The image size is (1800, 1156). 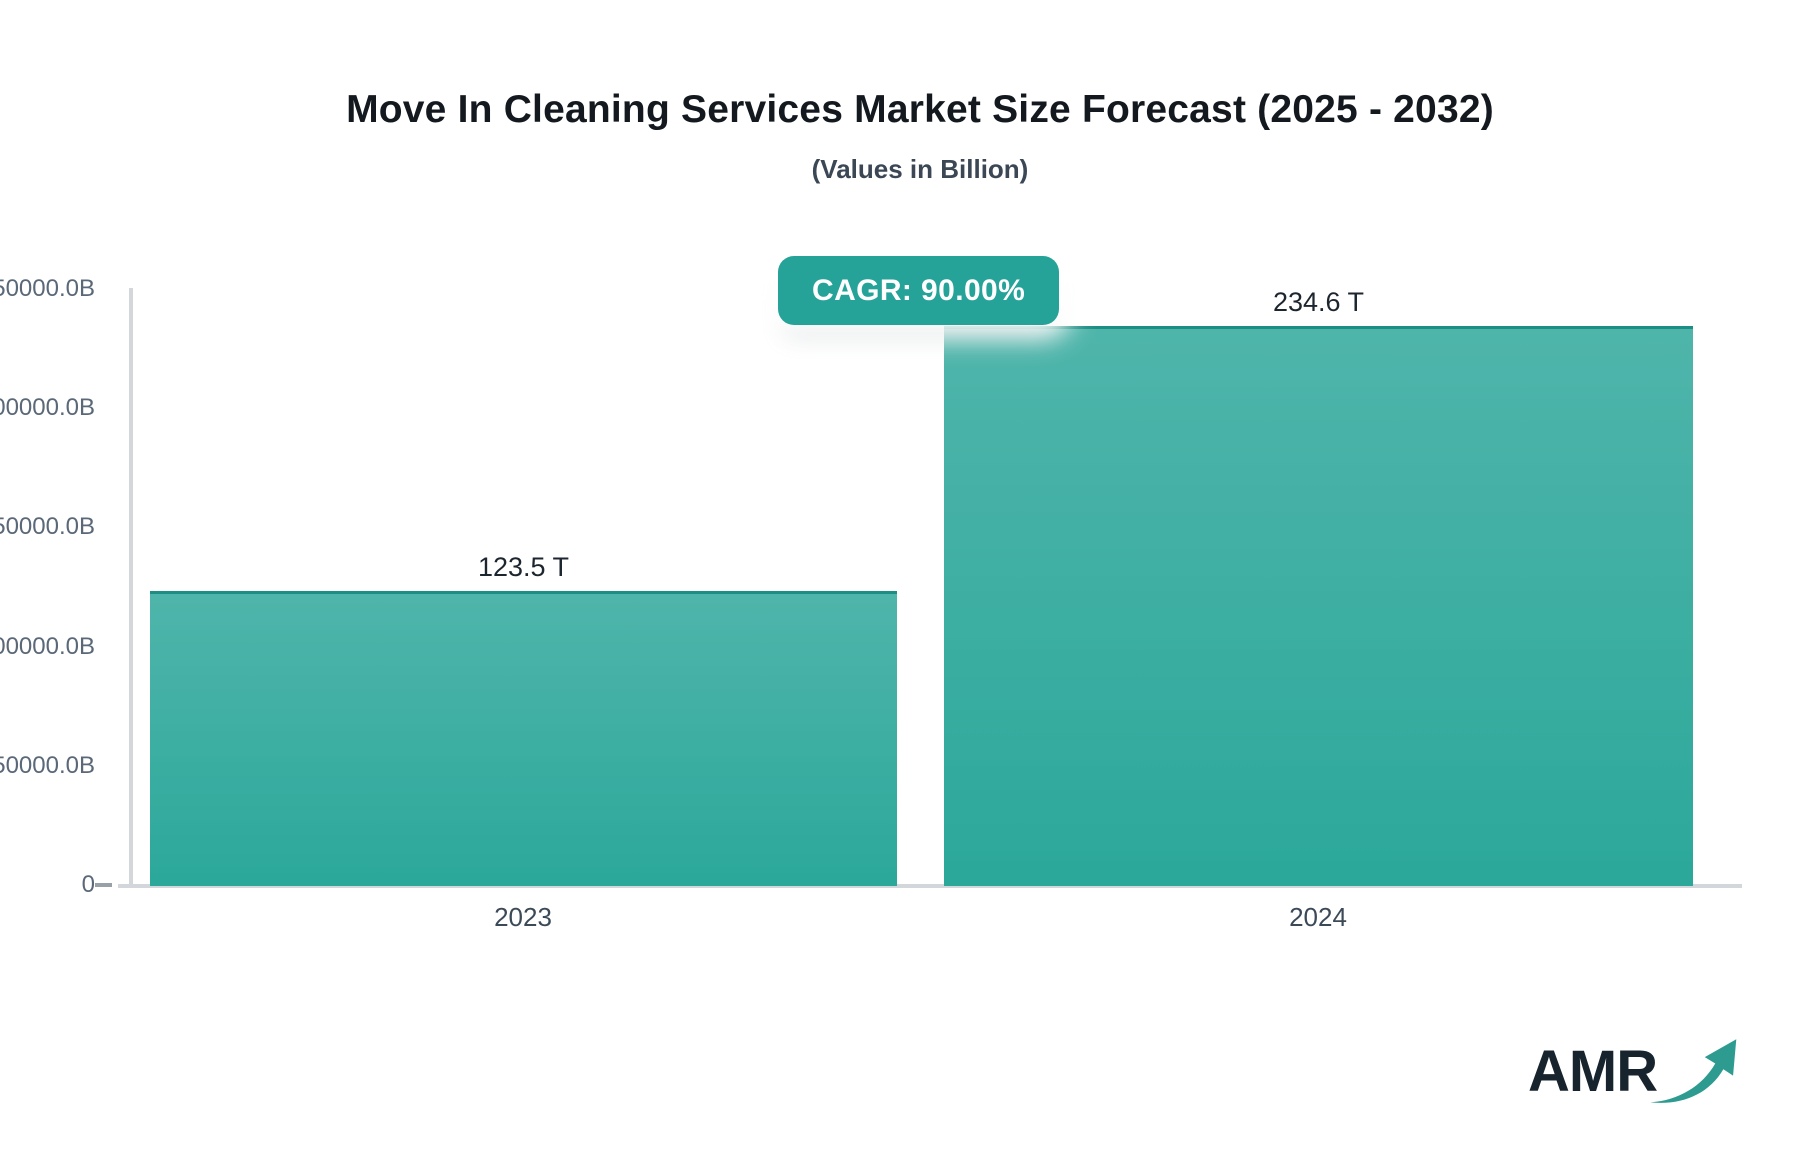 I want to click on amr-logo: AMR, so click(x=1633, y=1072).